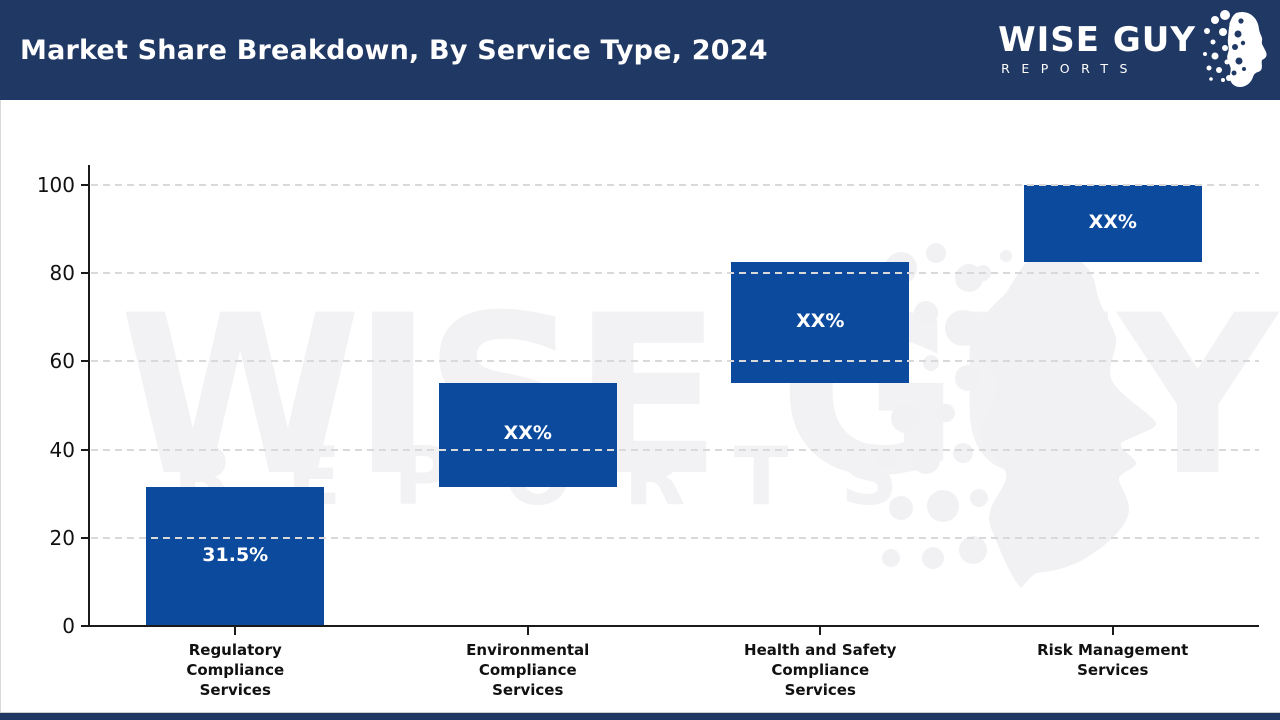 Image resolution: width=1280 pixels, height=720 pixels. Describe the element at coordinates (1070, 68) in the screenshot. I see `logo-wordmark-line2: REPORTS` at that location.